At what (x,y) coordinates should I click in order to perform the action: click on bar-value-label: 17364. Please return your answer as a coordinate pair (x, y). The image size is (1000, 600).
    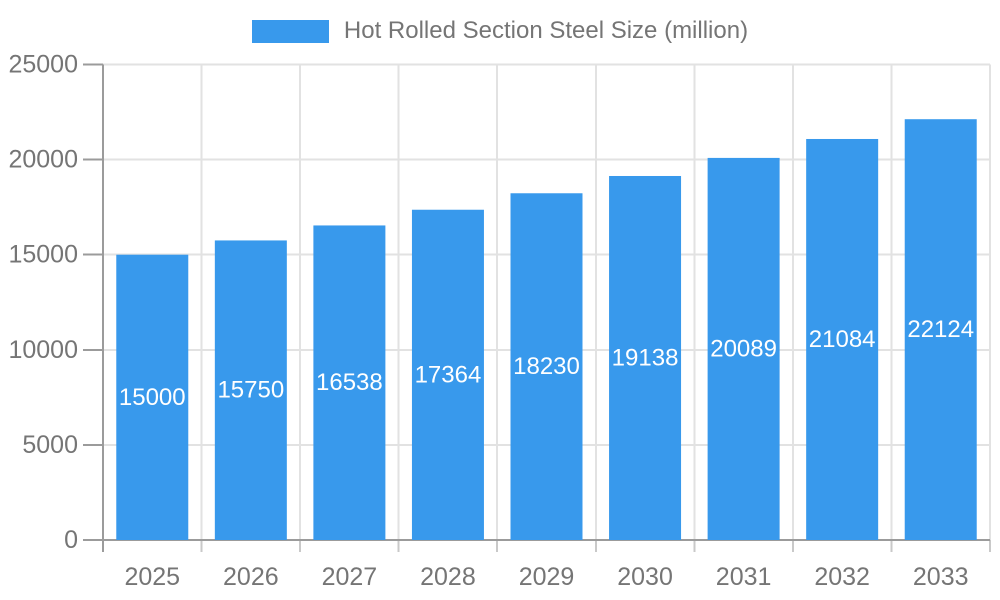
    Looking at the image, I should click on (448, 374).